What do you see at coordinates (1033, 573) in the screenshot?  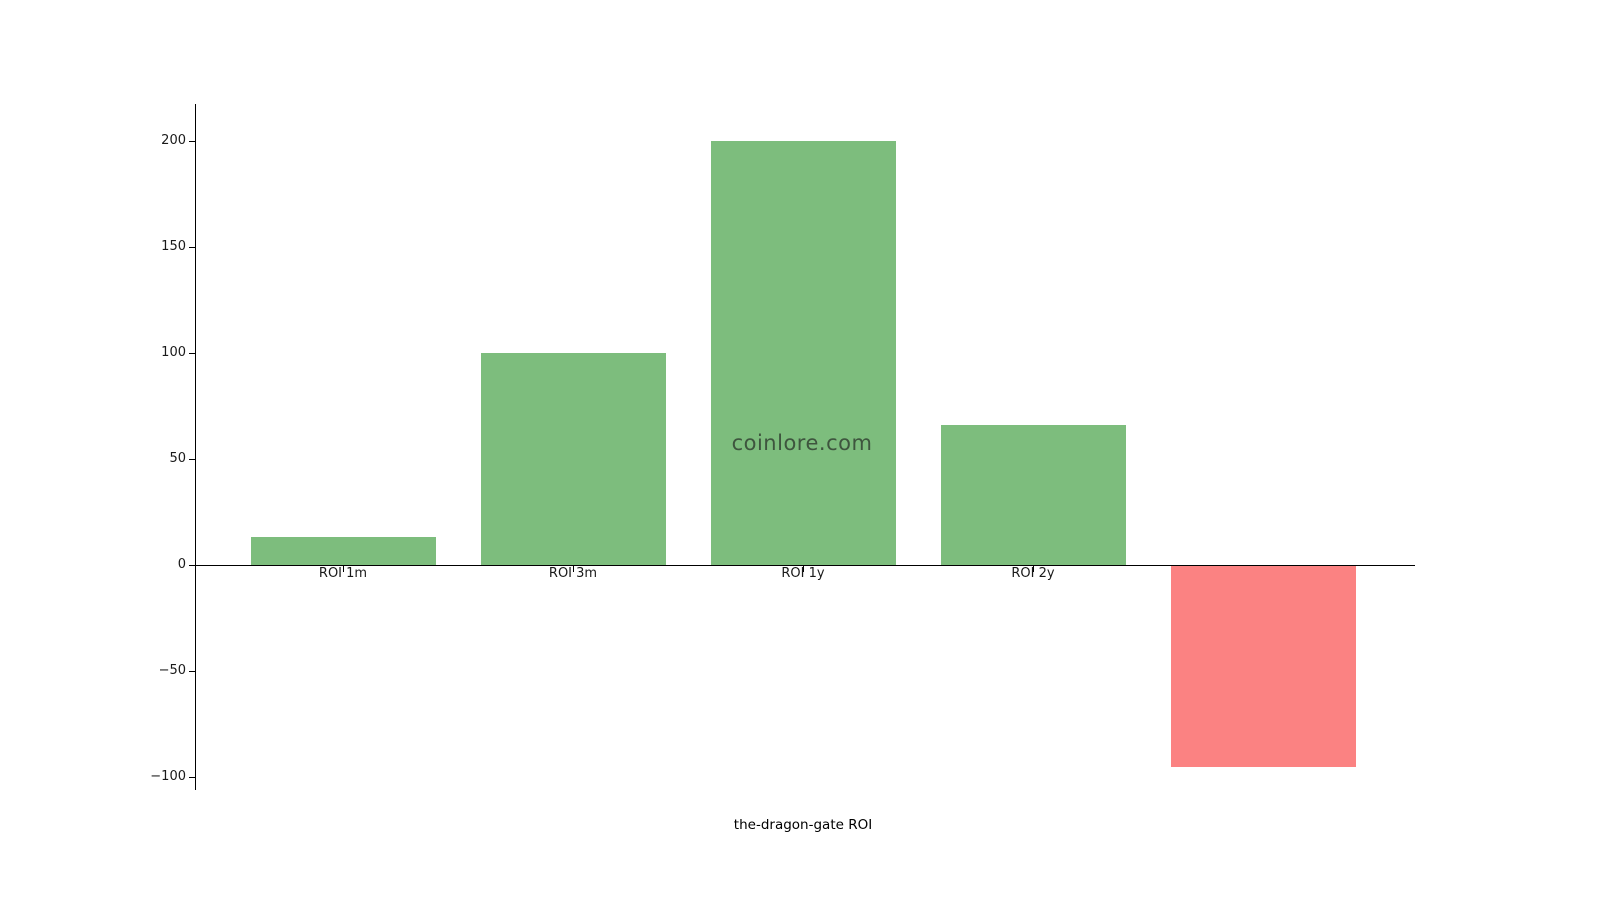 I see `x-tick-label: ROI 2y` at bounding box center [1033, 573].